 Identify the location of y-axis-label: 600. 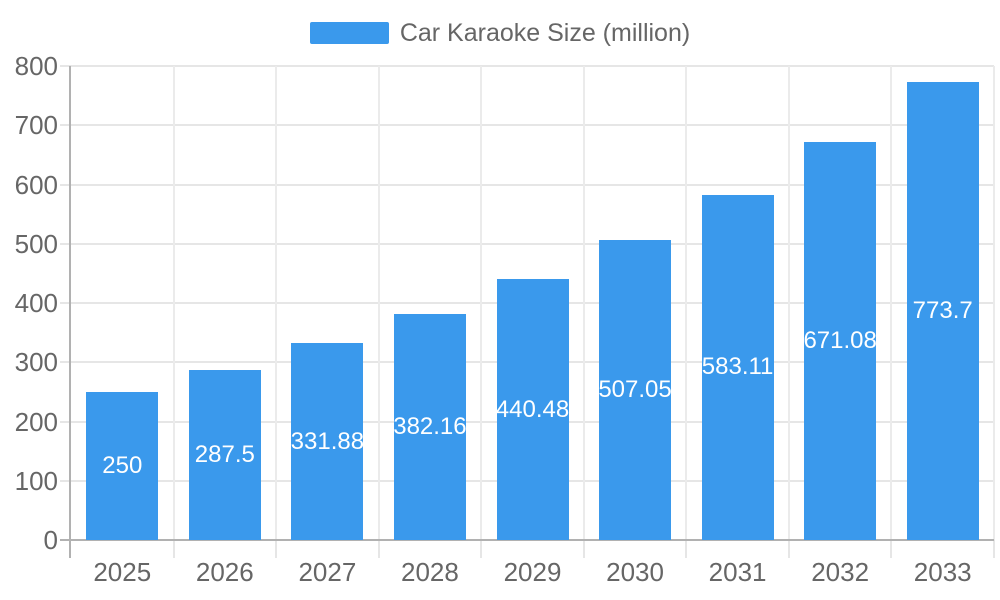
(36, 184).